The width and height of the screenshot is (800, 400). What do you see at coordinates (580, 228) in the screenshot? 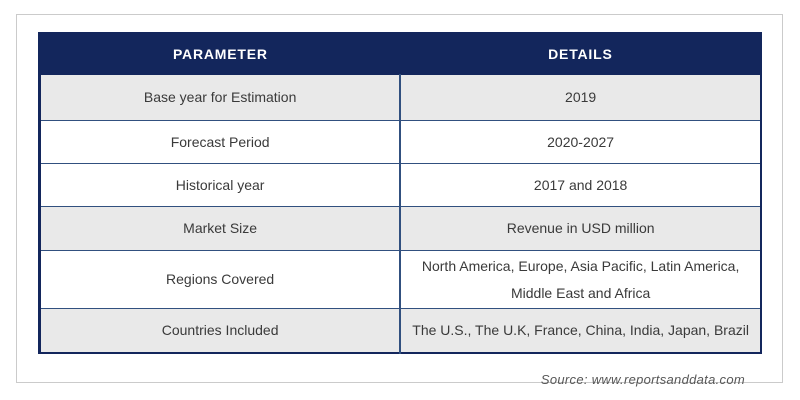
I see `details-cell: Revenue in USD million` at bounding box center [580, 228].